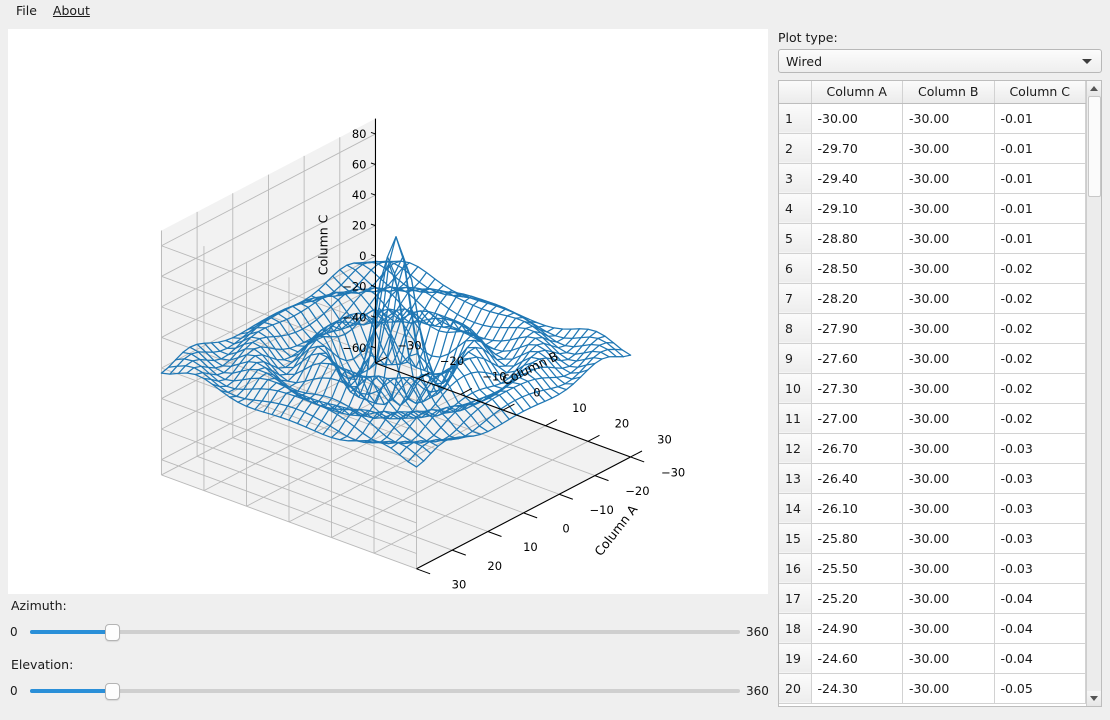 The width and height of the screenshot is (1110, 720). What do you see at coordinates (857, 388) in the screenshot?
I see `cell-column-a: -27.30` at bounding box center [857, 388].